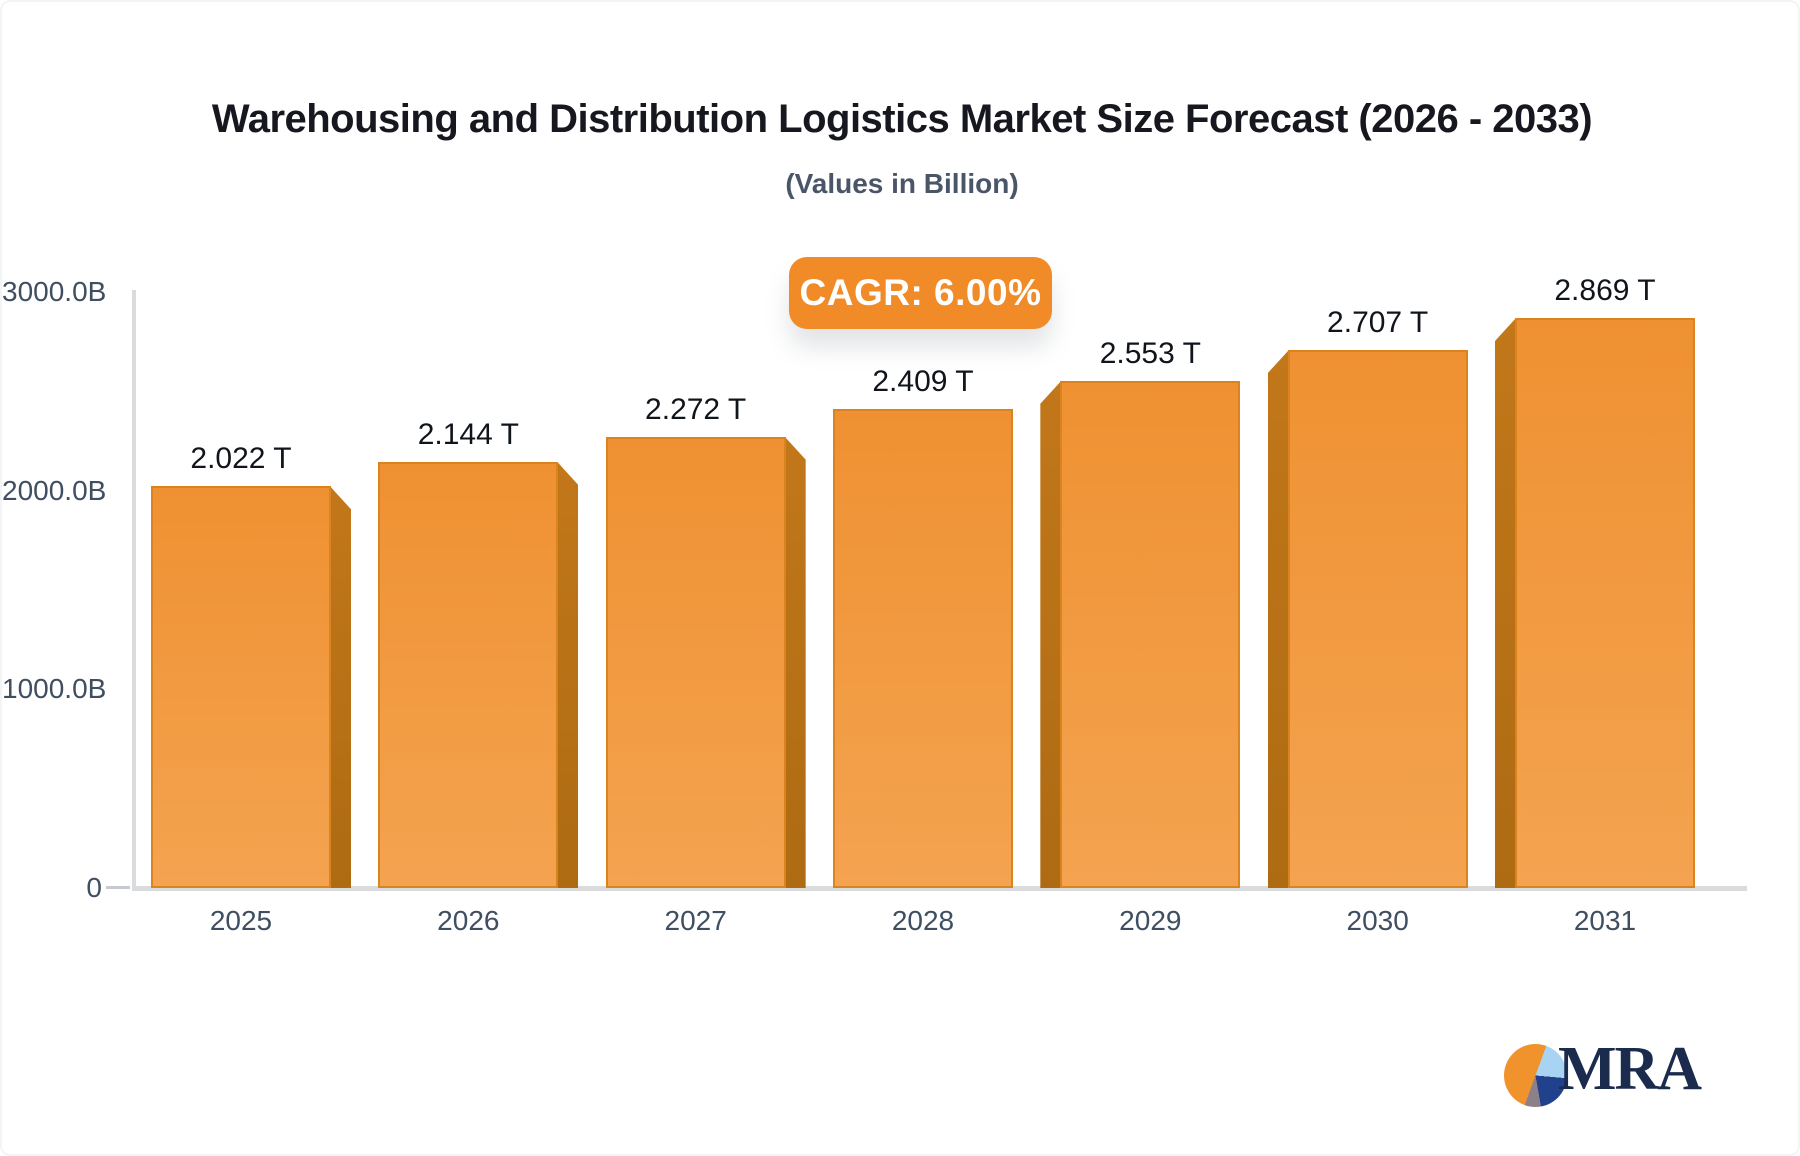 Image resolution: width=1800 pixels, height=1156 pixels. I want to click on bar-2025, so click(241, 687).